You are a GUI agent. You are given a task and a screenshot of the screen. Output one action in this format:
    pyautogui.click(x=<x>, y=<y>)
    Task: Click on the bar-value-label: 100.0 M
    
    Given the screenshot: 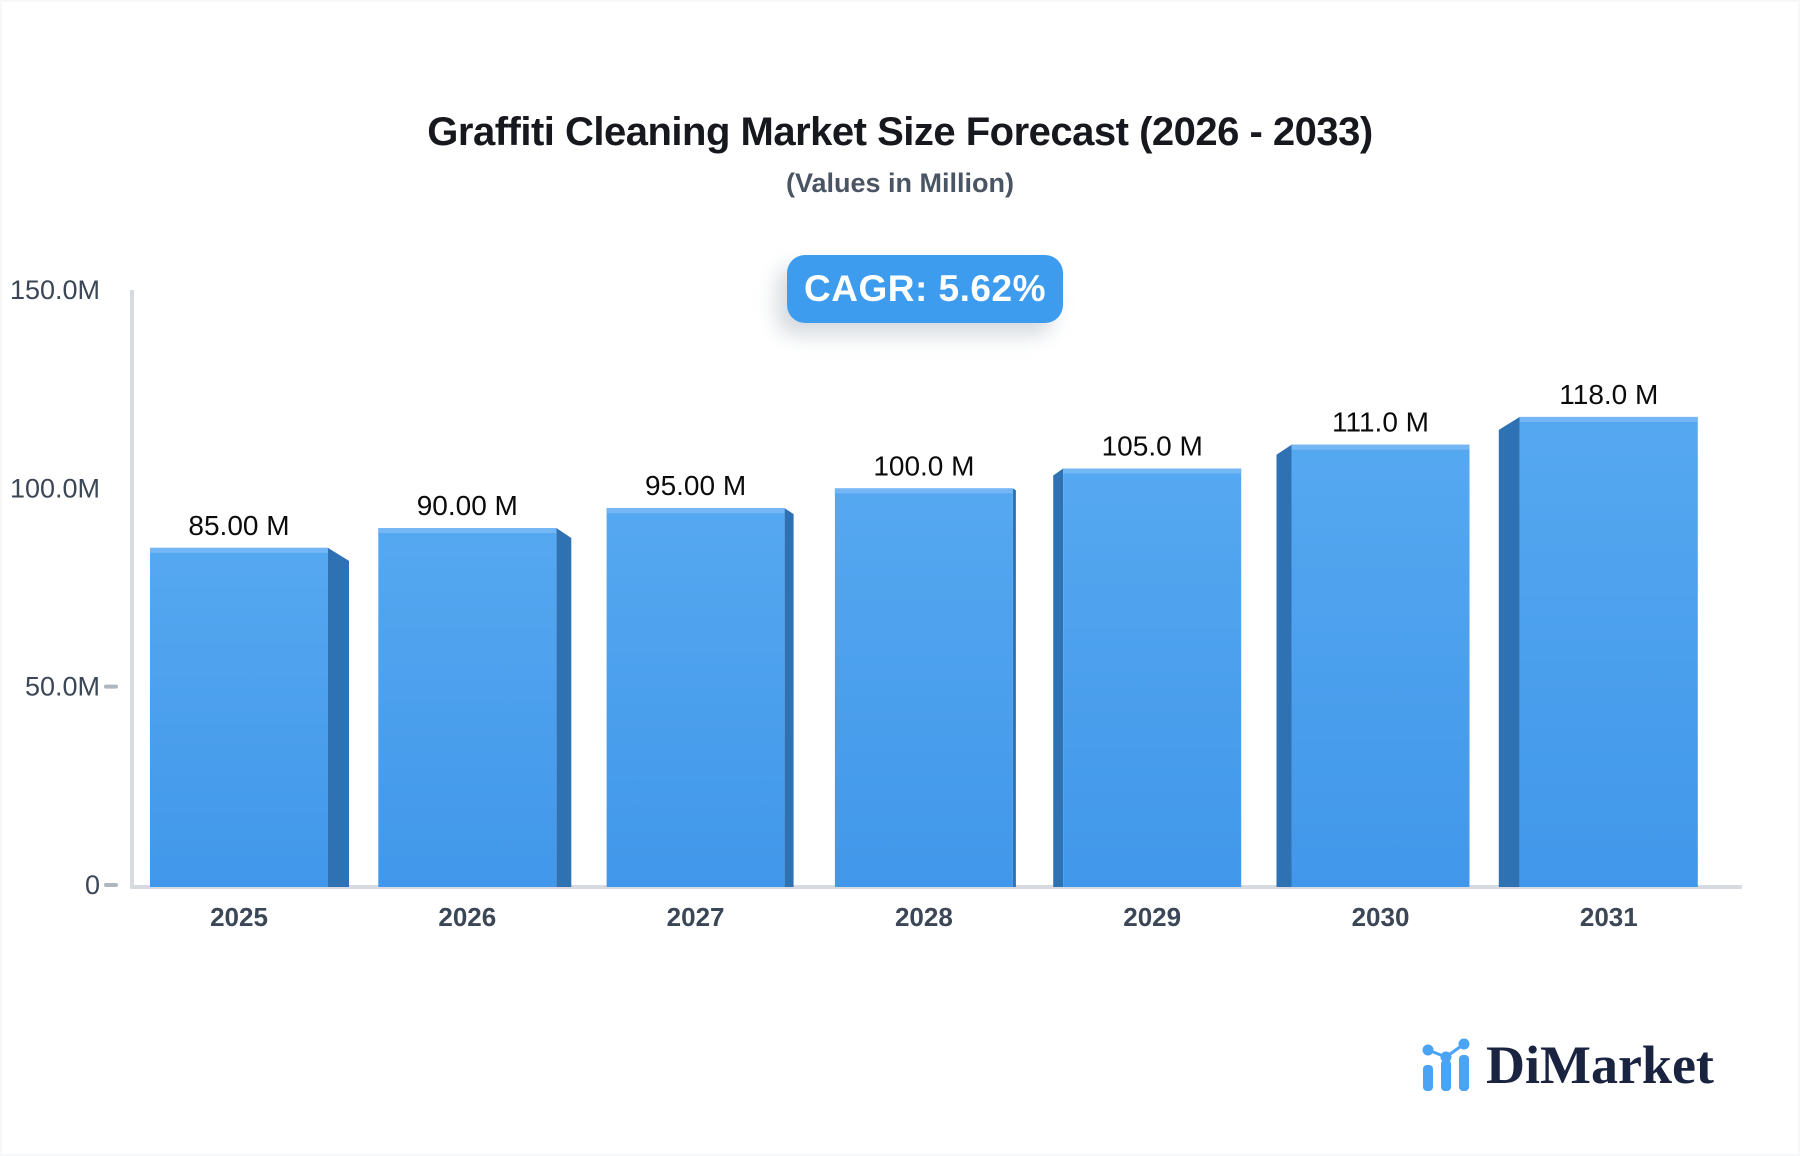 What is the action you would take?
    pyautogui.click(x=923, y=465)
    